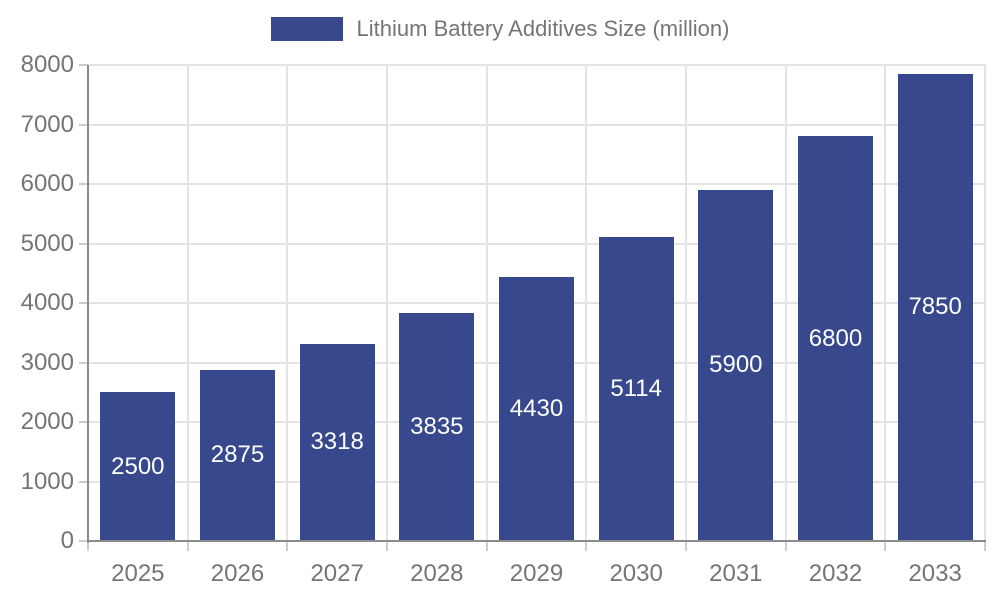  What do you see at coordinates (543, 28) in the screenshot?
I see `legend-label: Lithium Battery Additives Size (million)` at bounding box center [543, 28].